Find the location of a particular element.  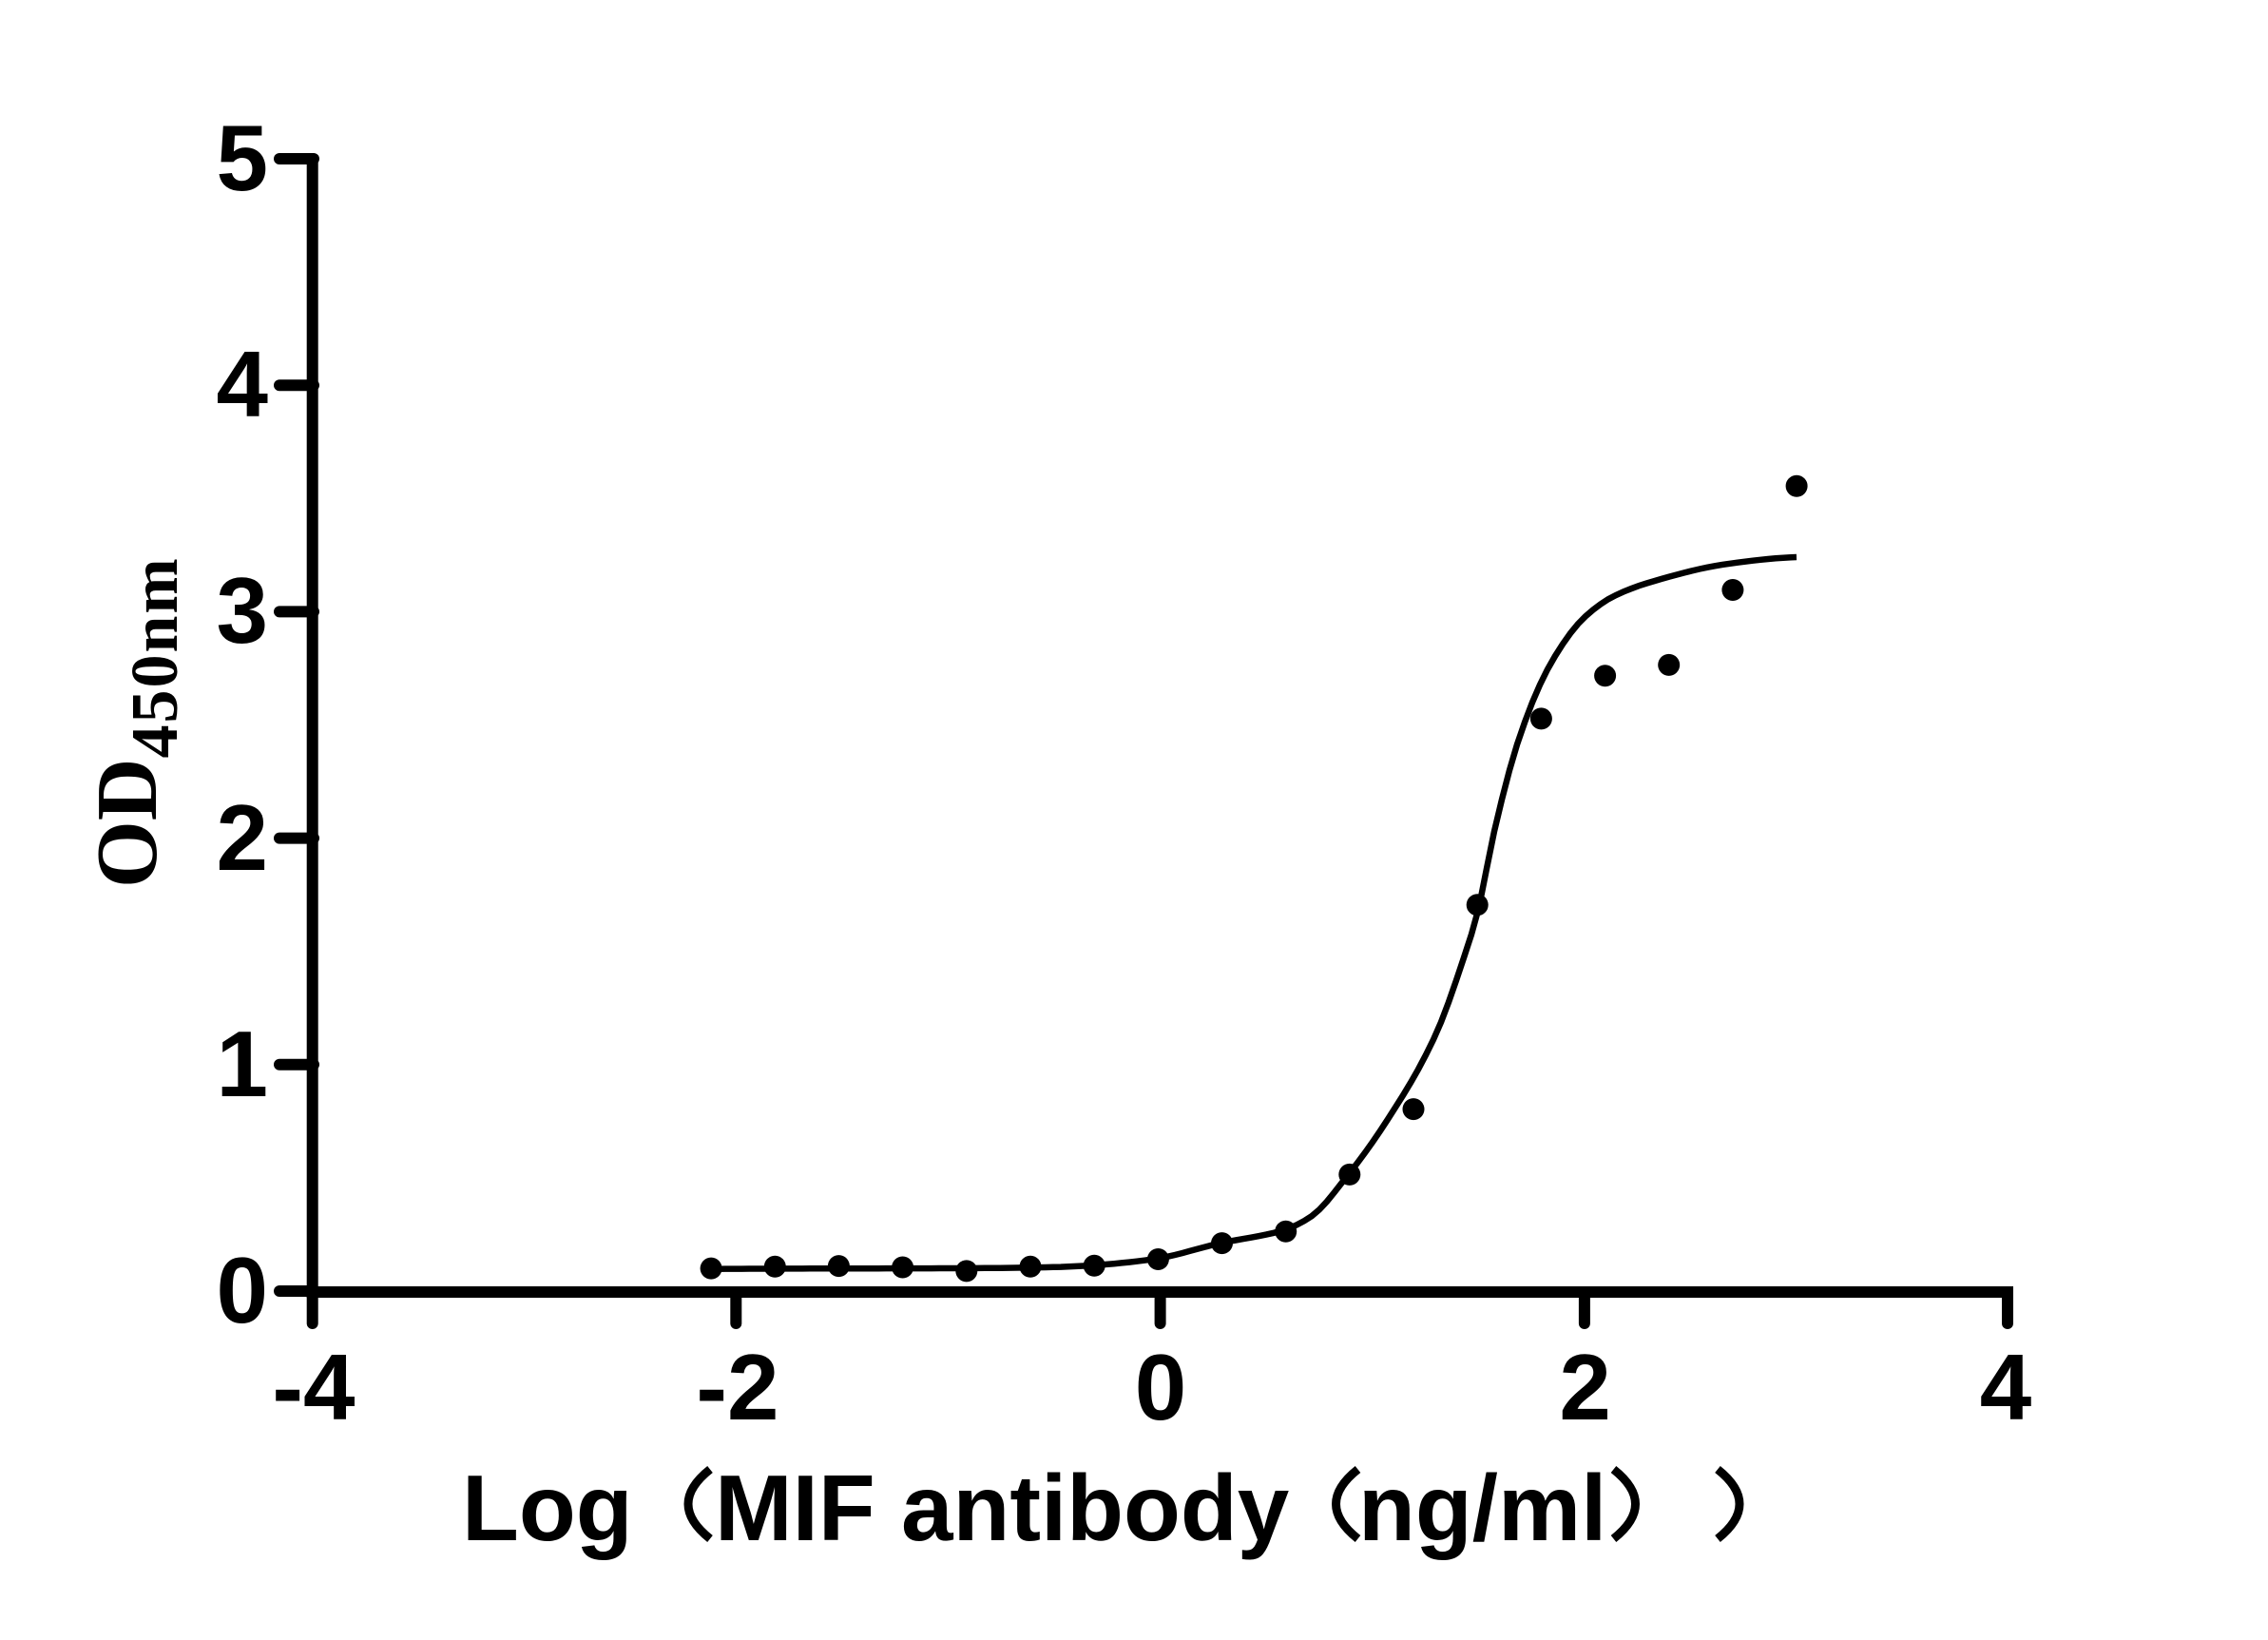

svg-text: -4 is located at coordinates (313, 1387).